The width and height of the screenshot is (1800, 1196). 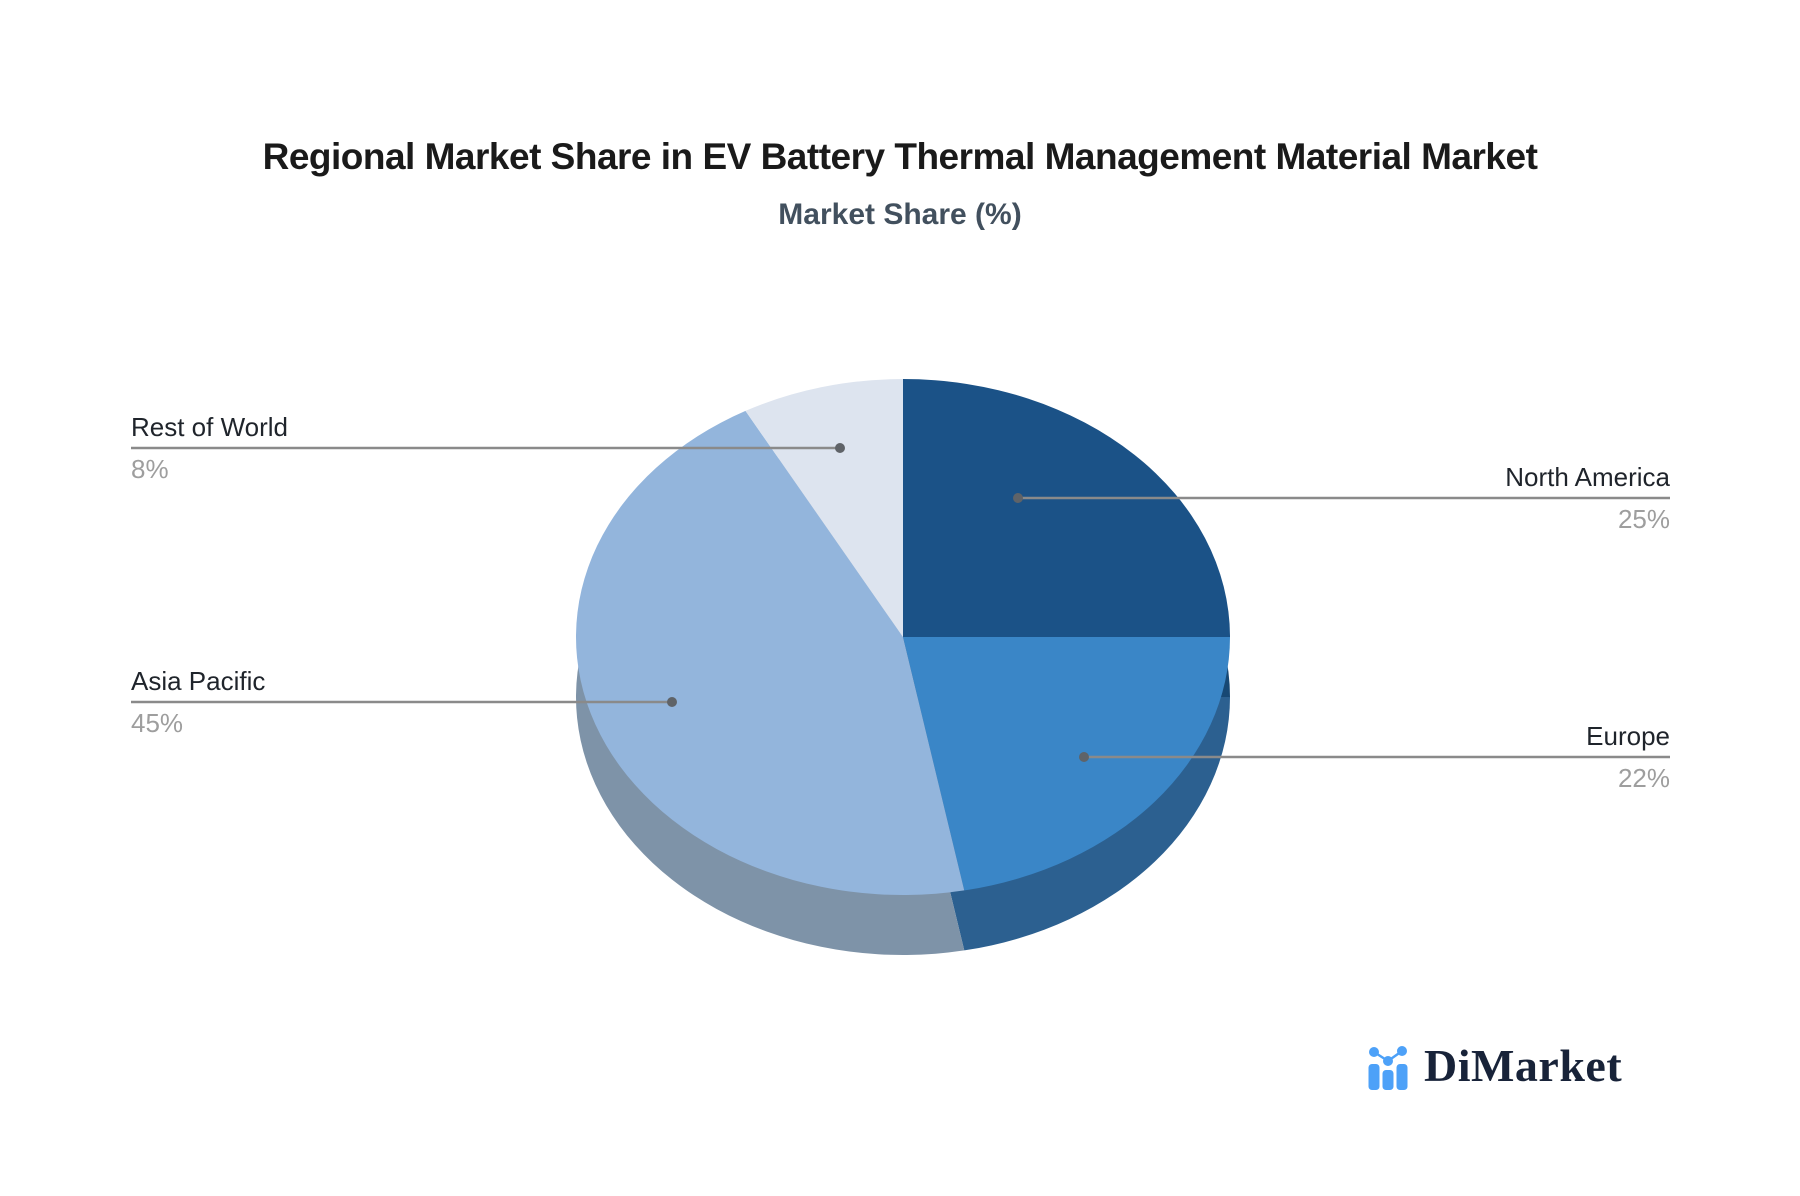 What do you see at coordinates (1523, 1065) in the screenshot?
I see `dimarket-logo-text: DiMarket` at bounding box center [1523, 1065].